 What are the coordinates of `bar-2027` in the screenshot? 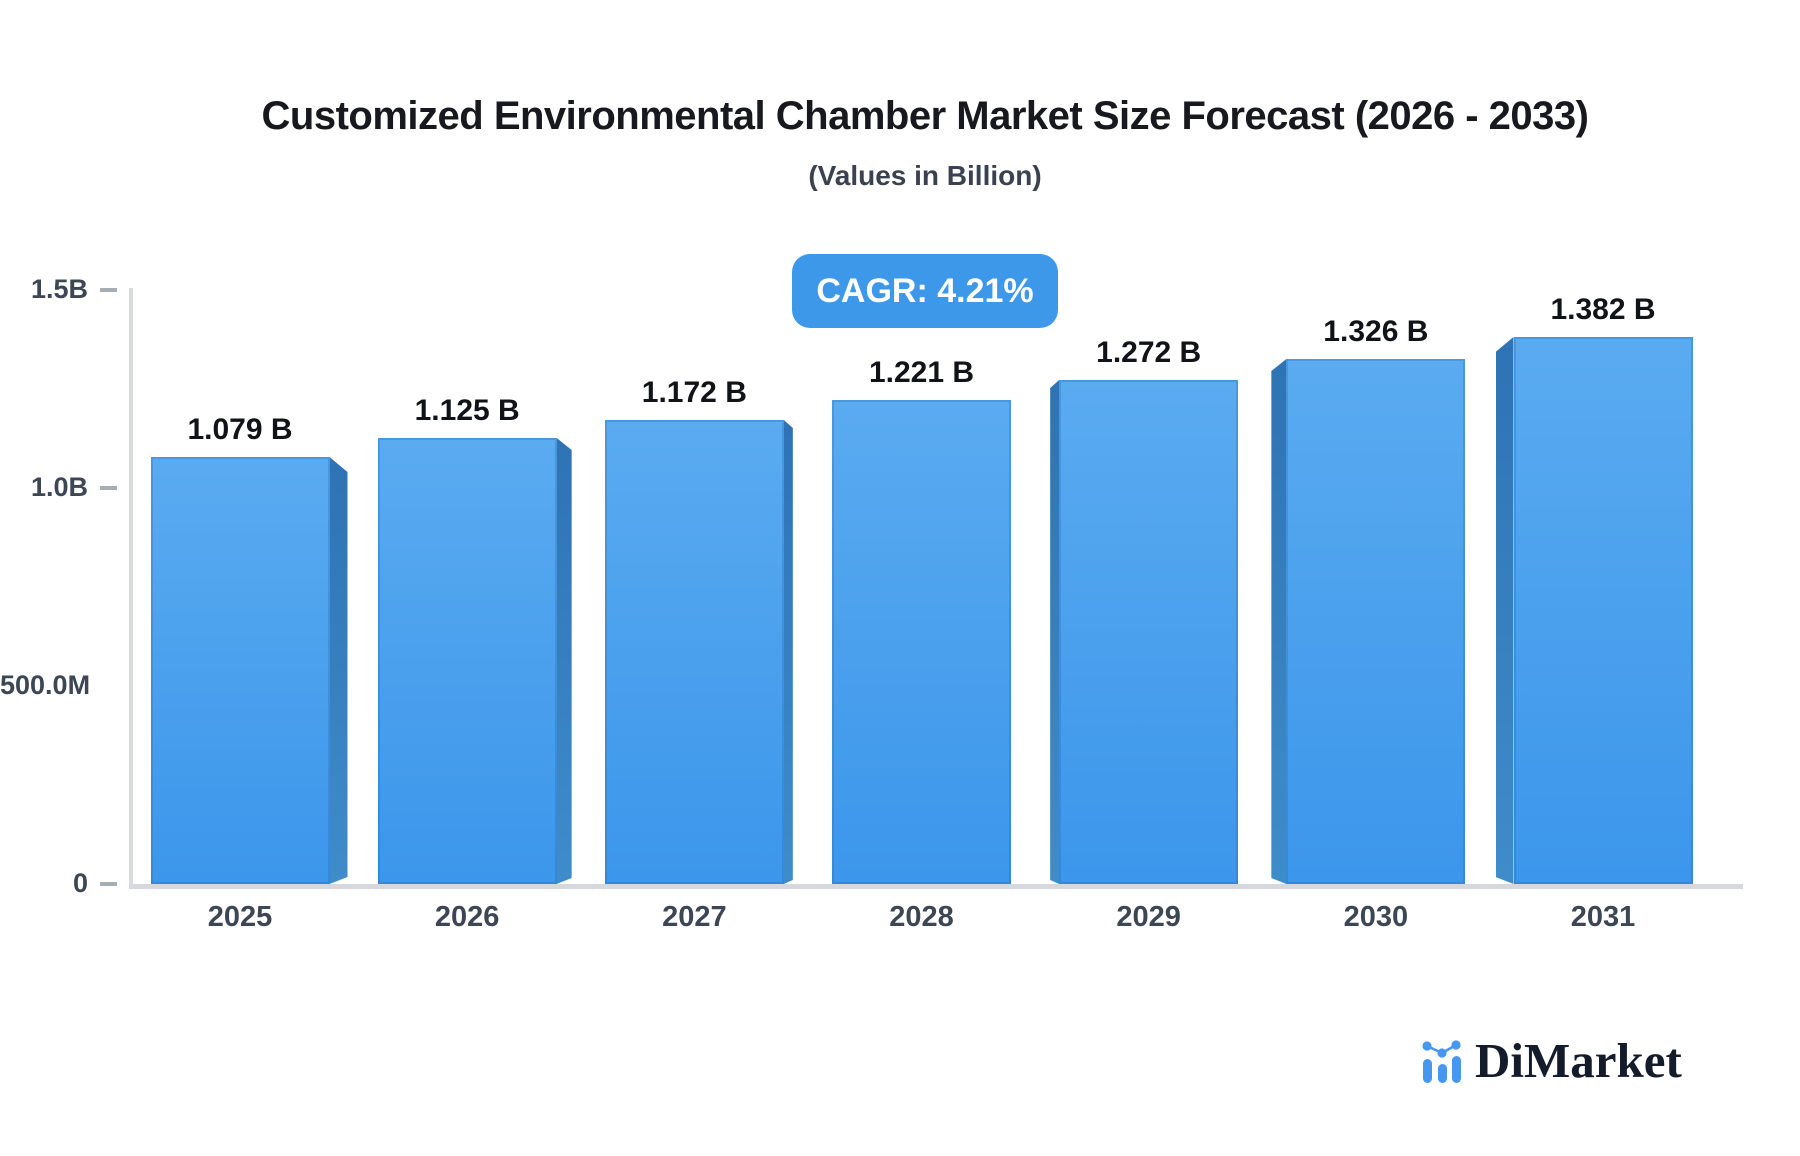 It's located at (694, 652).